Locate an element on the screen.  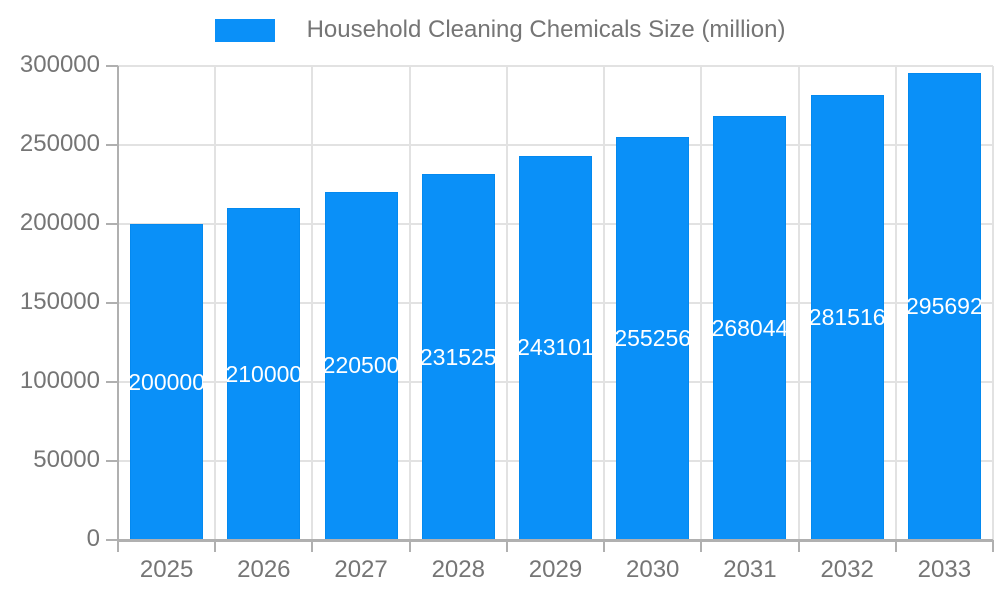
bar-2033: 295692 is located at coordinates (944, 306).